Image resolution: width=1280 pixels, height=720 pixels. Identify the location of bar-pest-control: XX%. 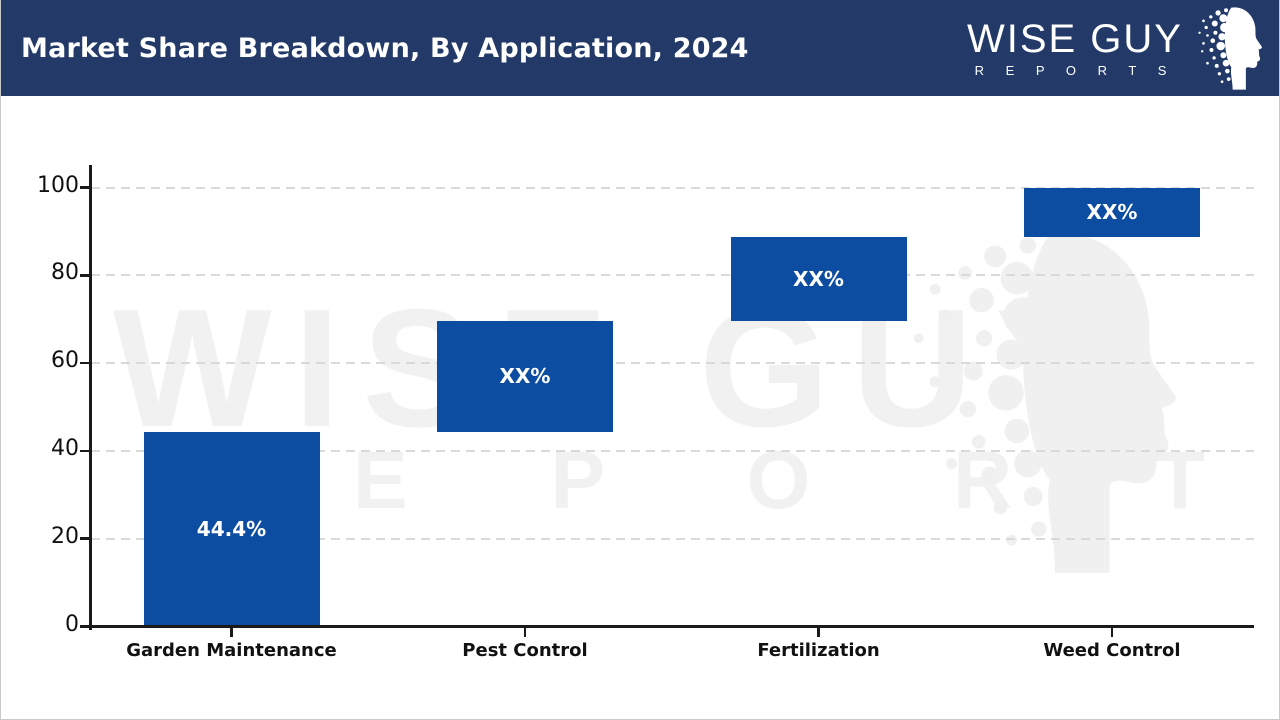
(525, 376).